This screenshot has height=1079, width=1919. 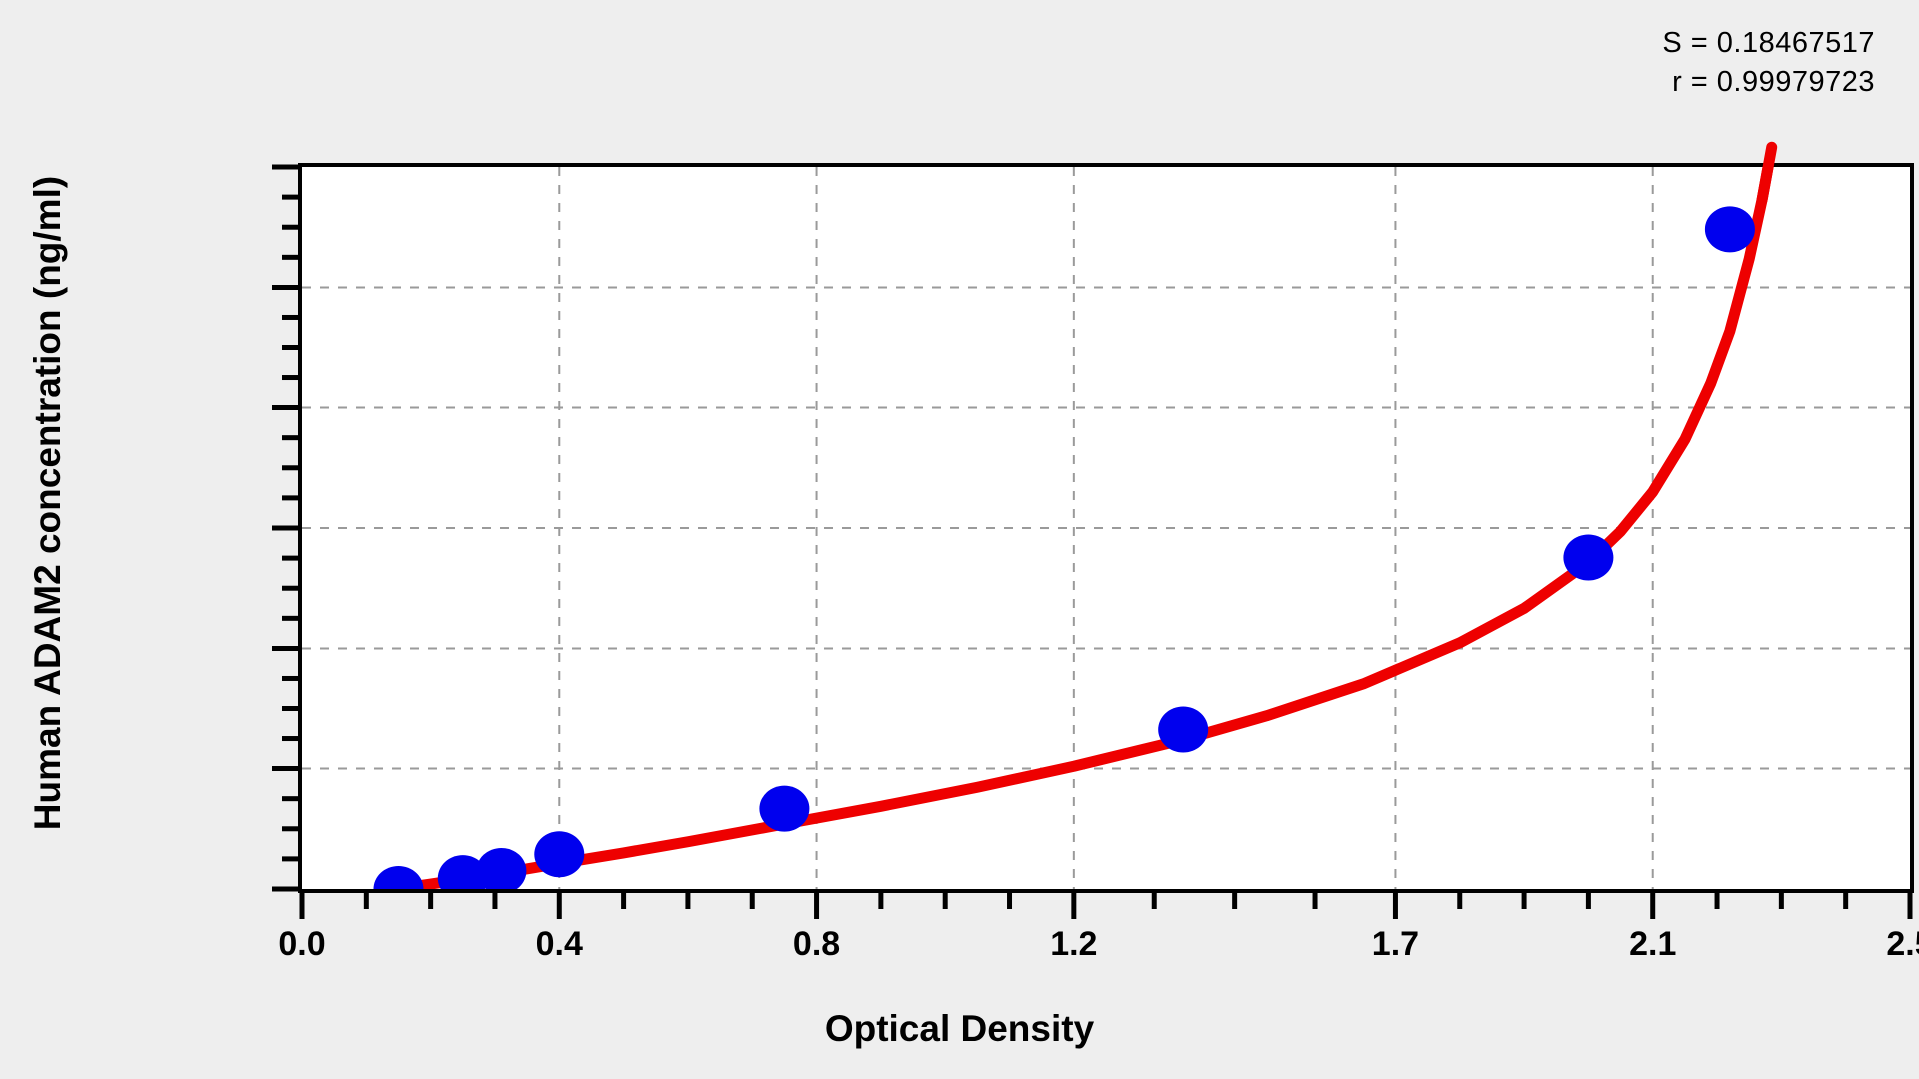 What do you see at coordinates (1768, 43) in the screenshot?
I see `s-value-label: S = 0.18467517` at bounding box center [1768, 43].